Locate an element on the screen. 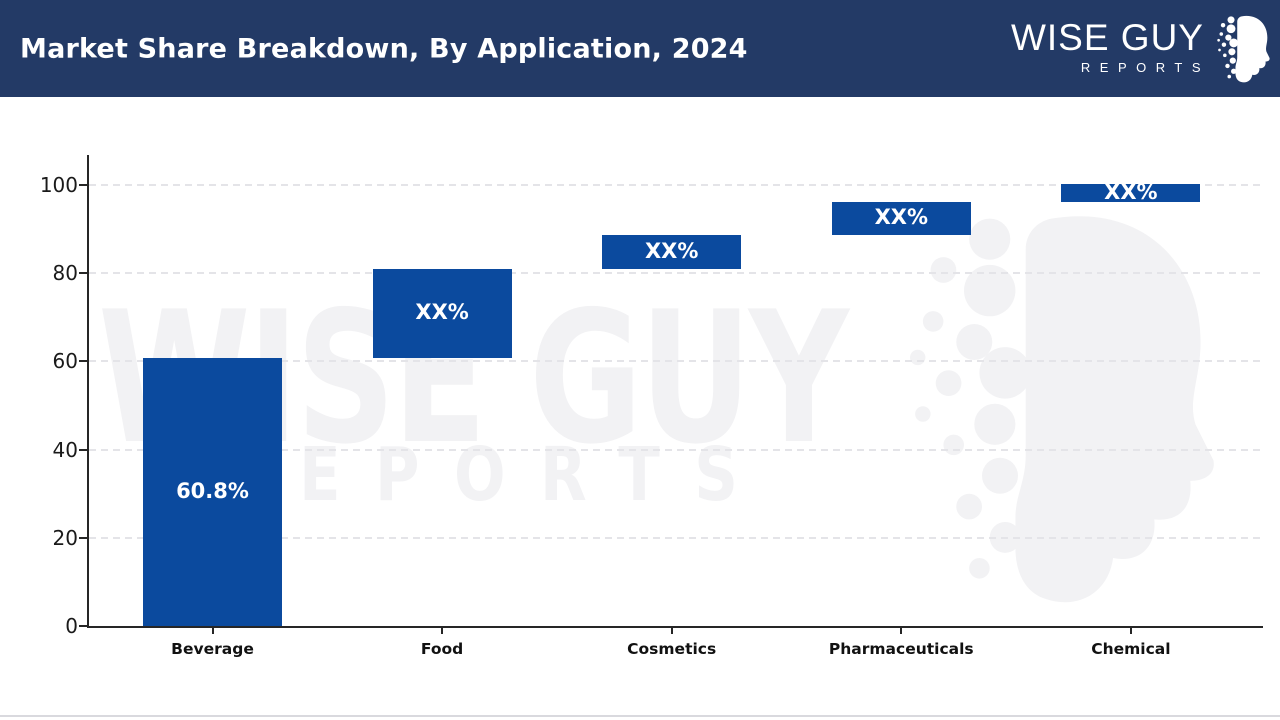 The height and width of the screenshot is (720, 1280). y-axis-tick-label: 40 is located at coordinates (65, 449).